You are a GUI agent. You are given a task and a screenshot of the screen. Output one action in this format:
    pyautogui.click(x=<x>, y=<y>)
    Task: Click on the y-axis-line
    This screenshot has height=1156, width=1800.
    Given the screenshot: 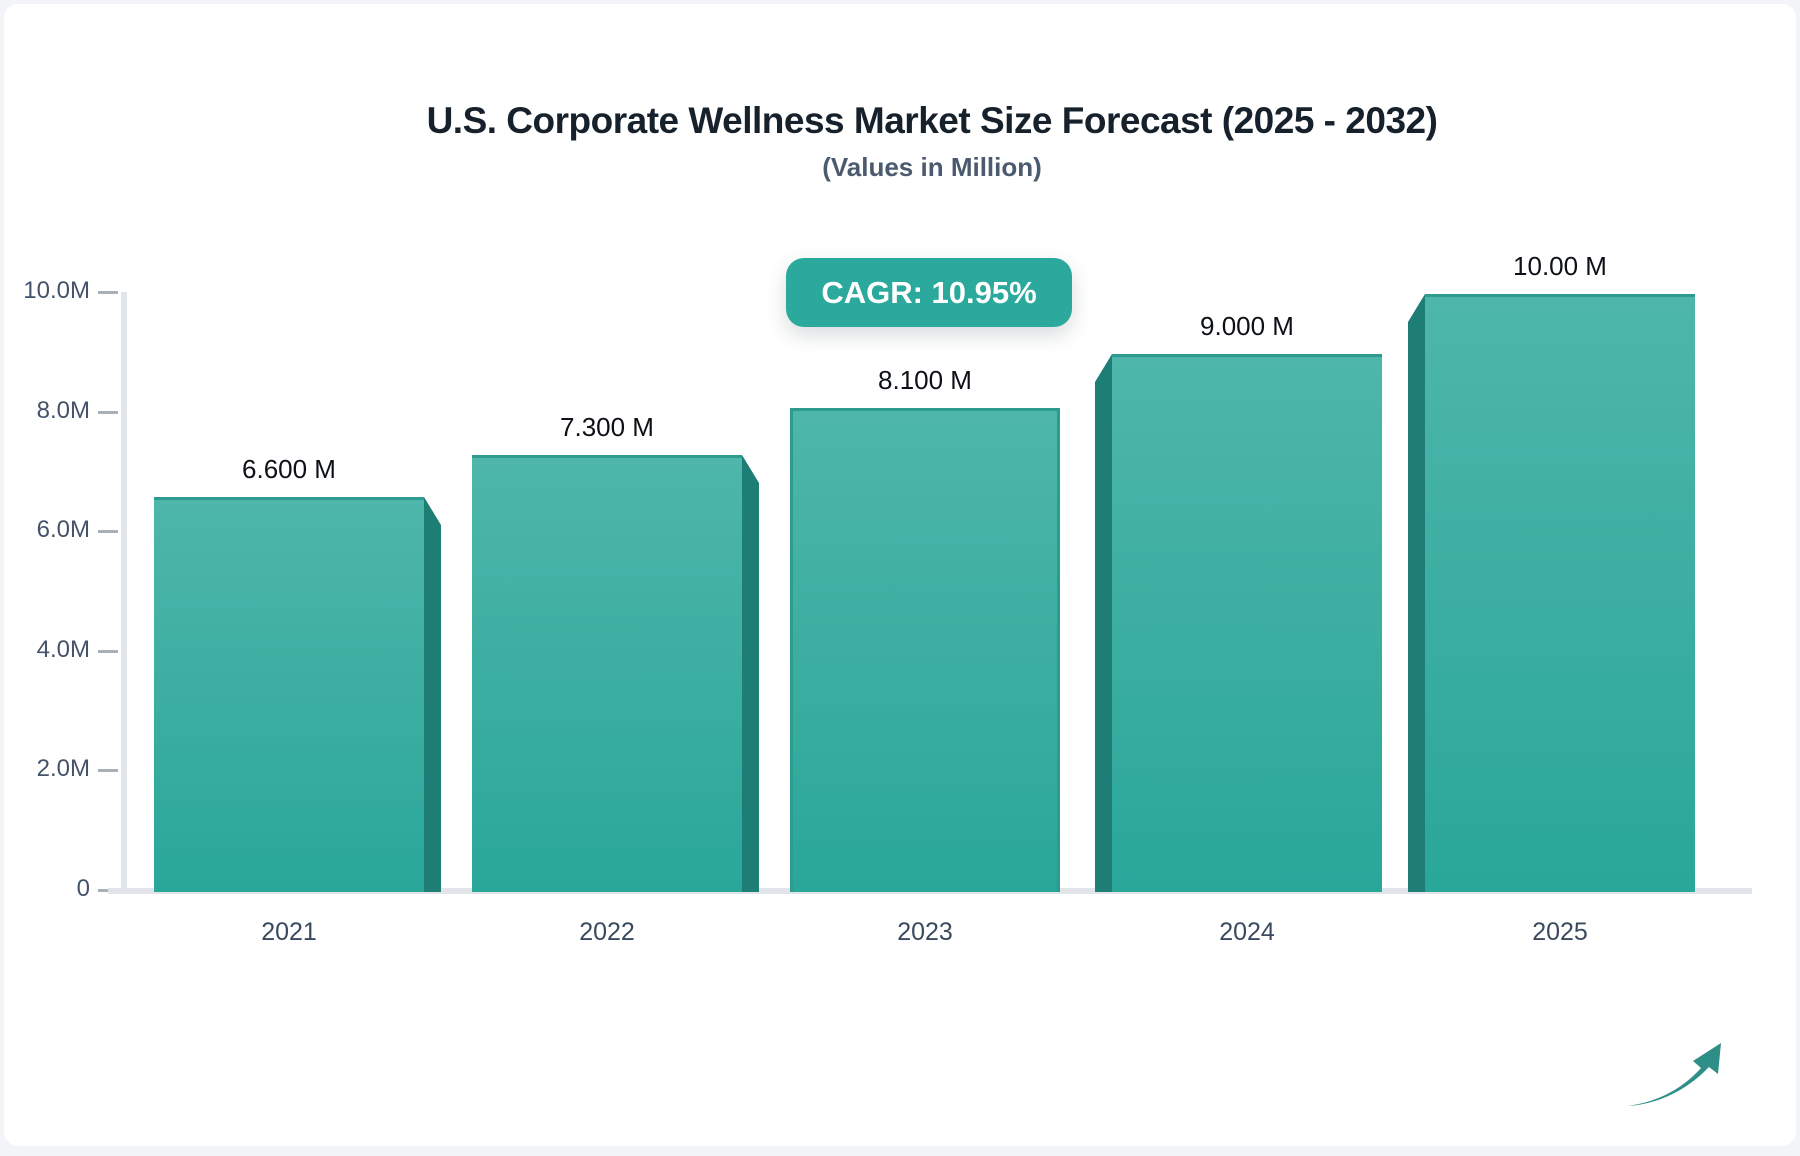 What is the action you would take?
    pyautogui.click(x=124, y=592)
    